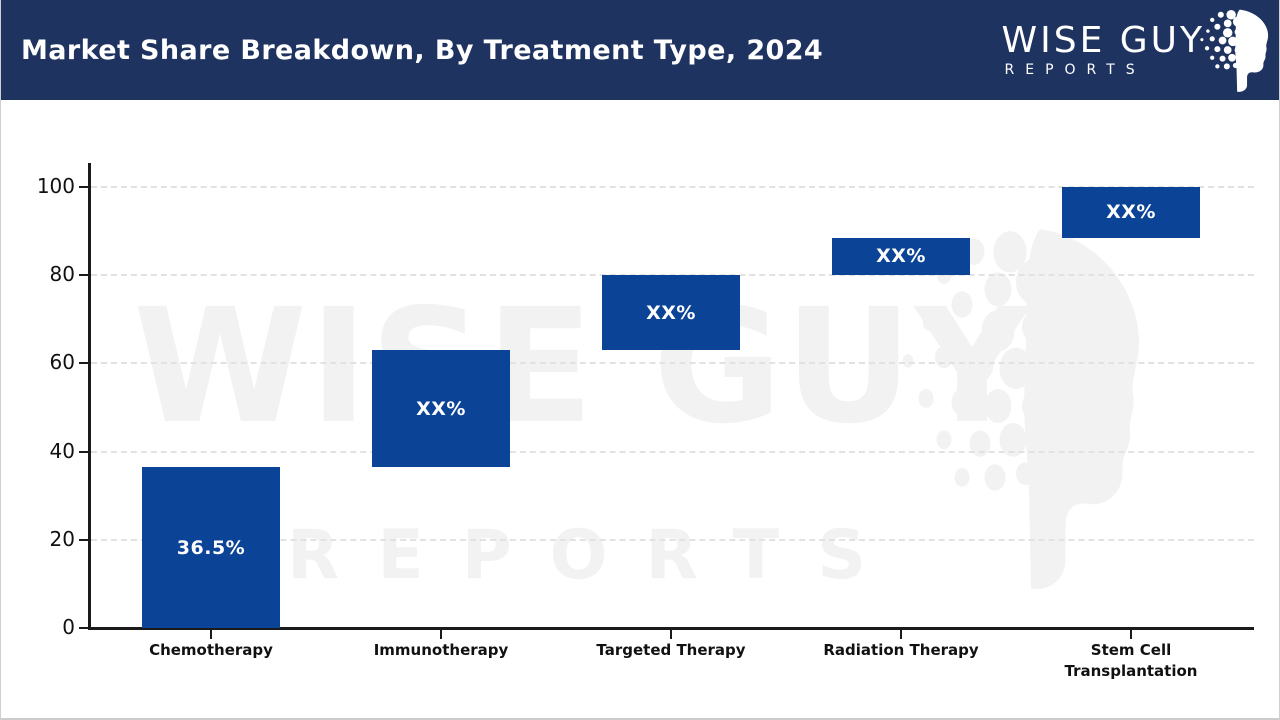 The height and width of the screenshot is (720, 1280). Describe the element at coordinates (671, 628) in the screenshot. I see `x-axis-line` at that location.